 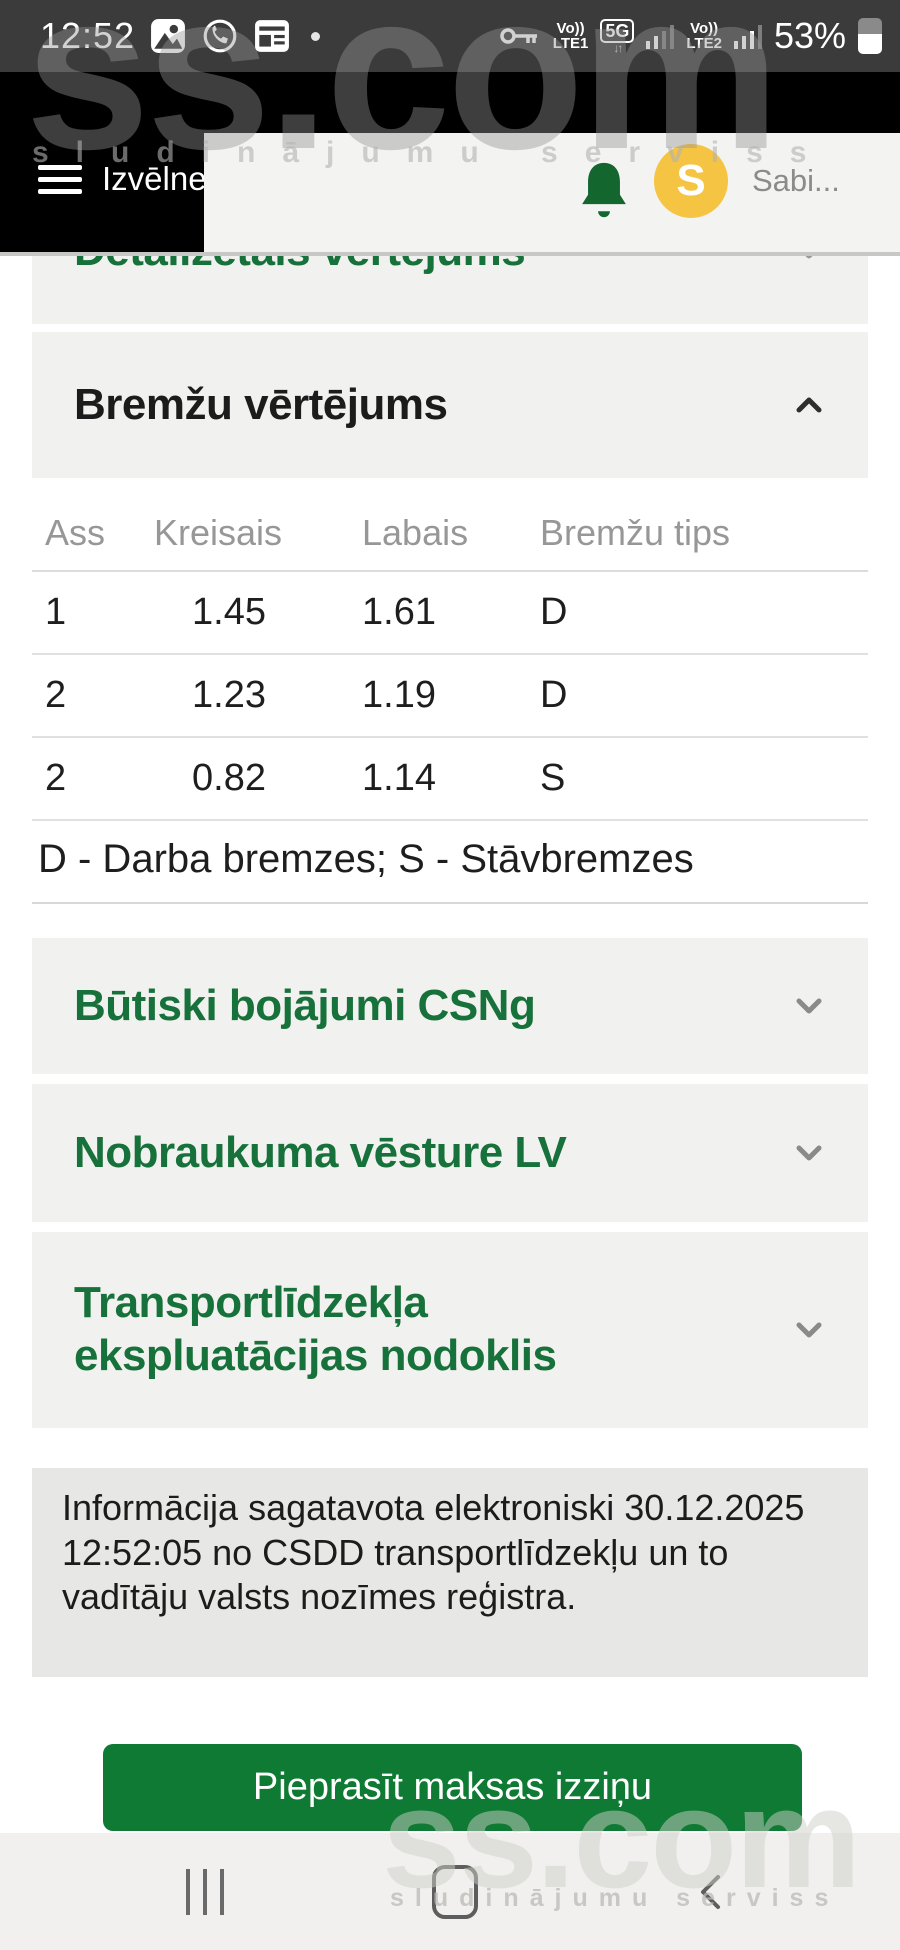 I want to click on calendar-notification-icon, so click(x=272, y=36).